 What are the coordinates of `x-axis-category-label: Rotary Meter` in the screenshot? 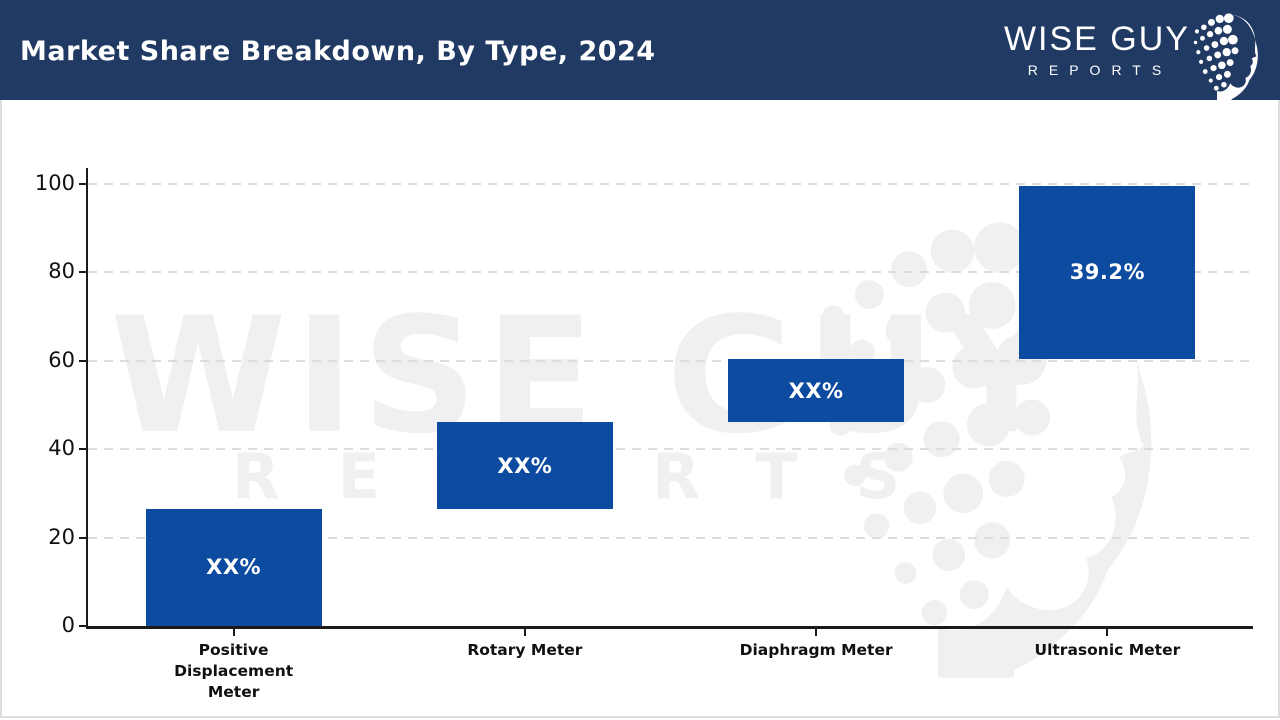 It's located at (525, 650).